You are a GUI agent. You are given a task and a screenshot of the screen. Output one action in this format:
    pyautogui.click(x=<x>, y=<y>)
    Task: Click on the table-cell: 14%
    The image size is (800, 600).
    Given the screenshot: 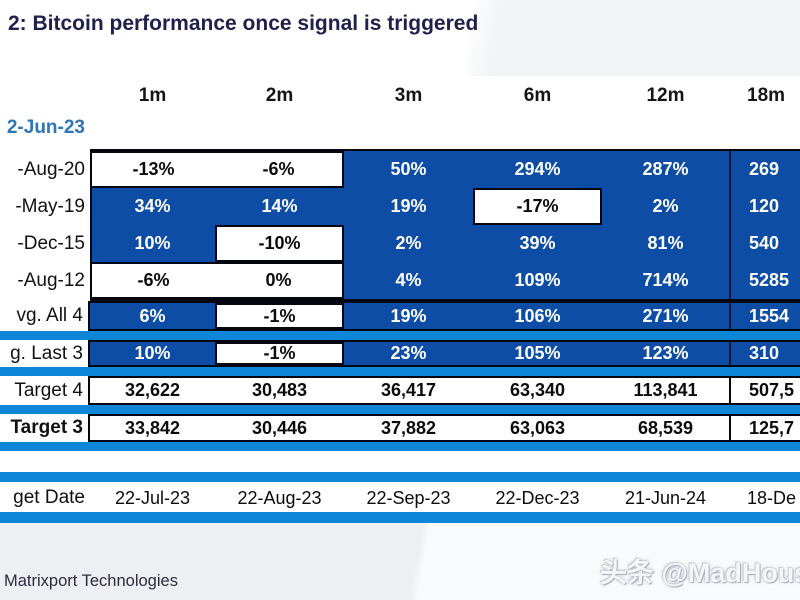 What is the action you would take?
    pyautogui.click(x=279, y=206)
    